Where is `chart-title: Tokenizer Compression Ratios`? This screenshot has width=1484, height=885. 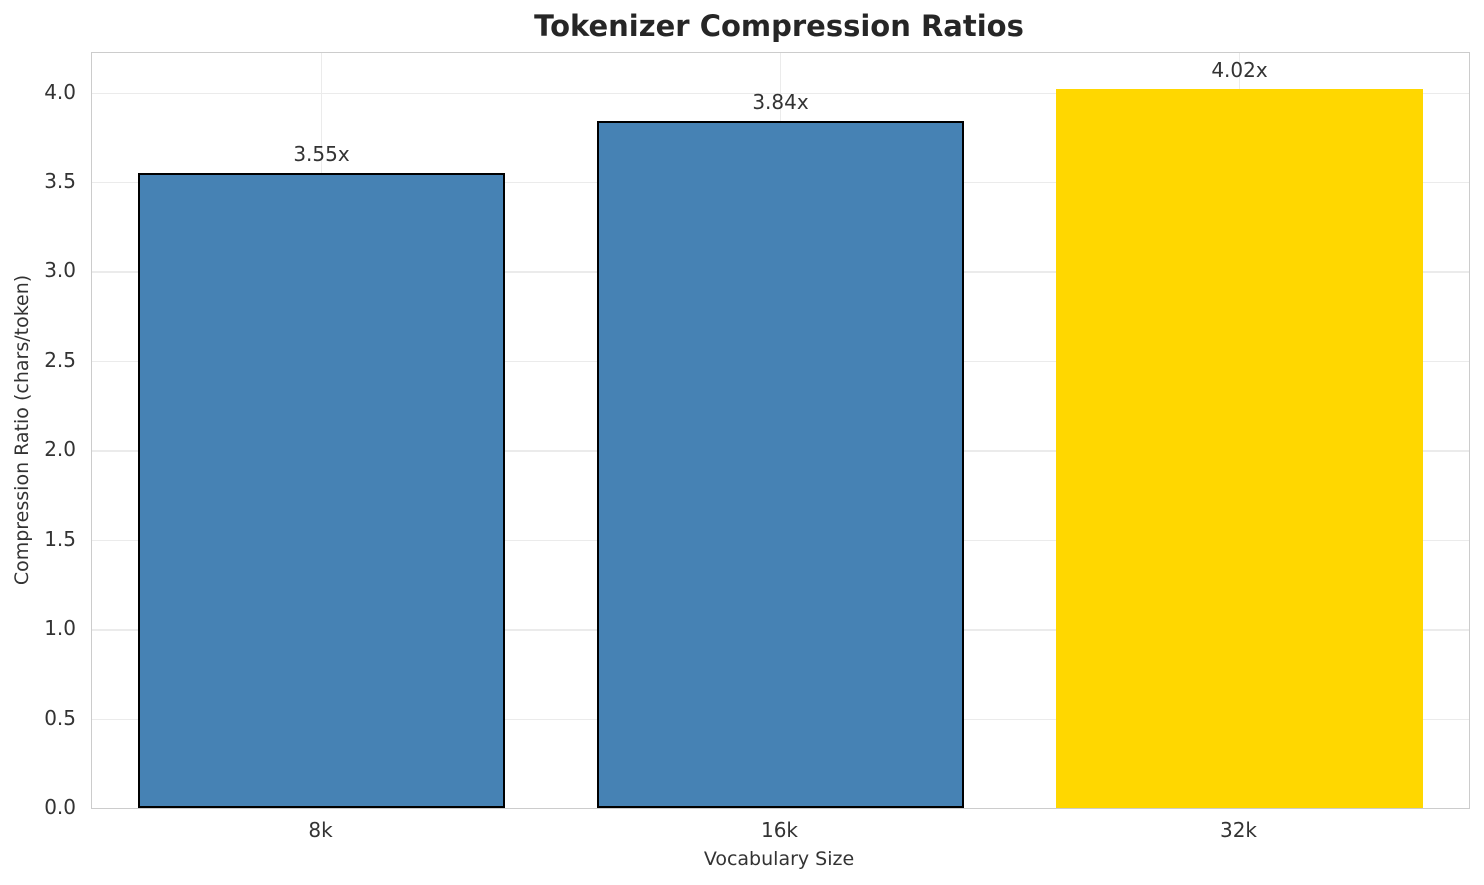
chart-title: Tokenizer Compression Ratios is located at coordinates (779, 26).